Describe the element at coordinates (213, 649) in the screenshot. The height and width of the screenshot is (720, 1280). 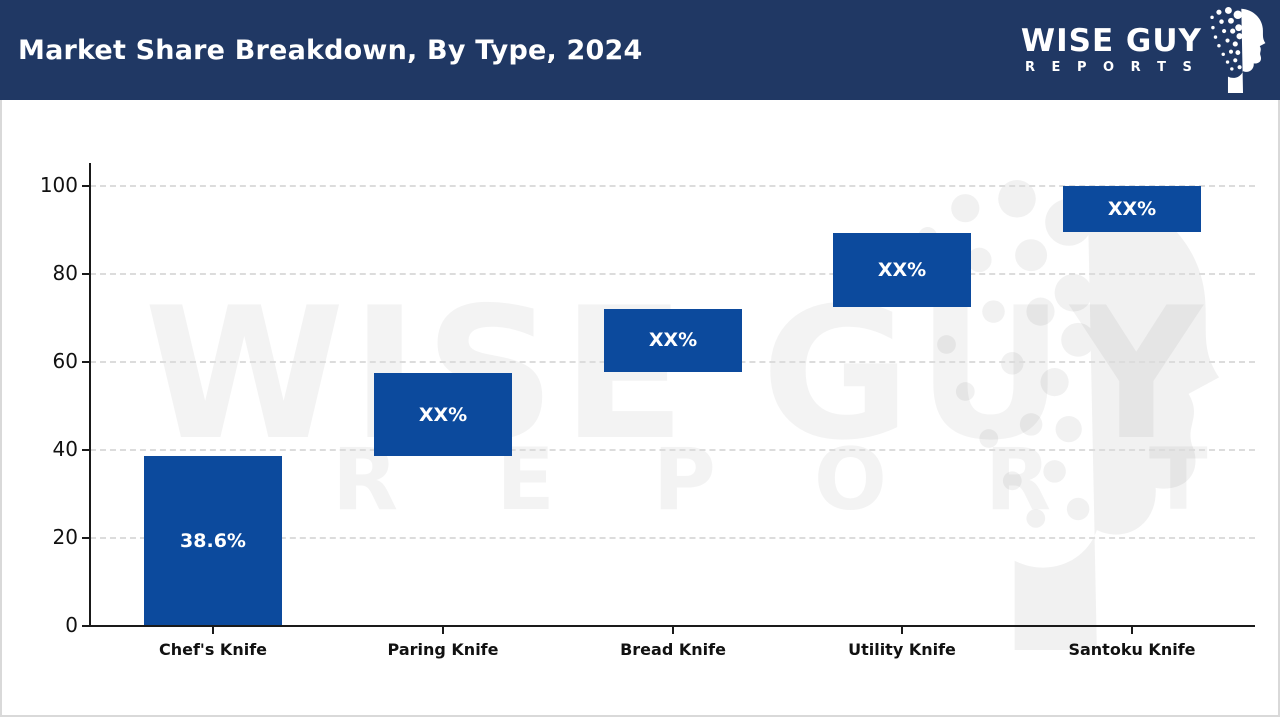
I see `x-tick-label: Chef's Knife` at that location.